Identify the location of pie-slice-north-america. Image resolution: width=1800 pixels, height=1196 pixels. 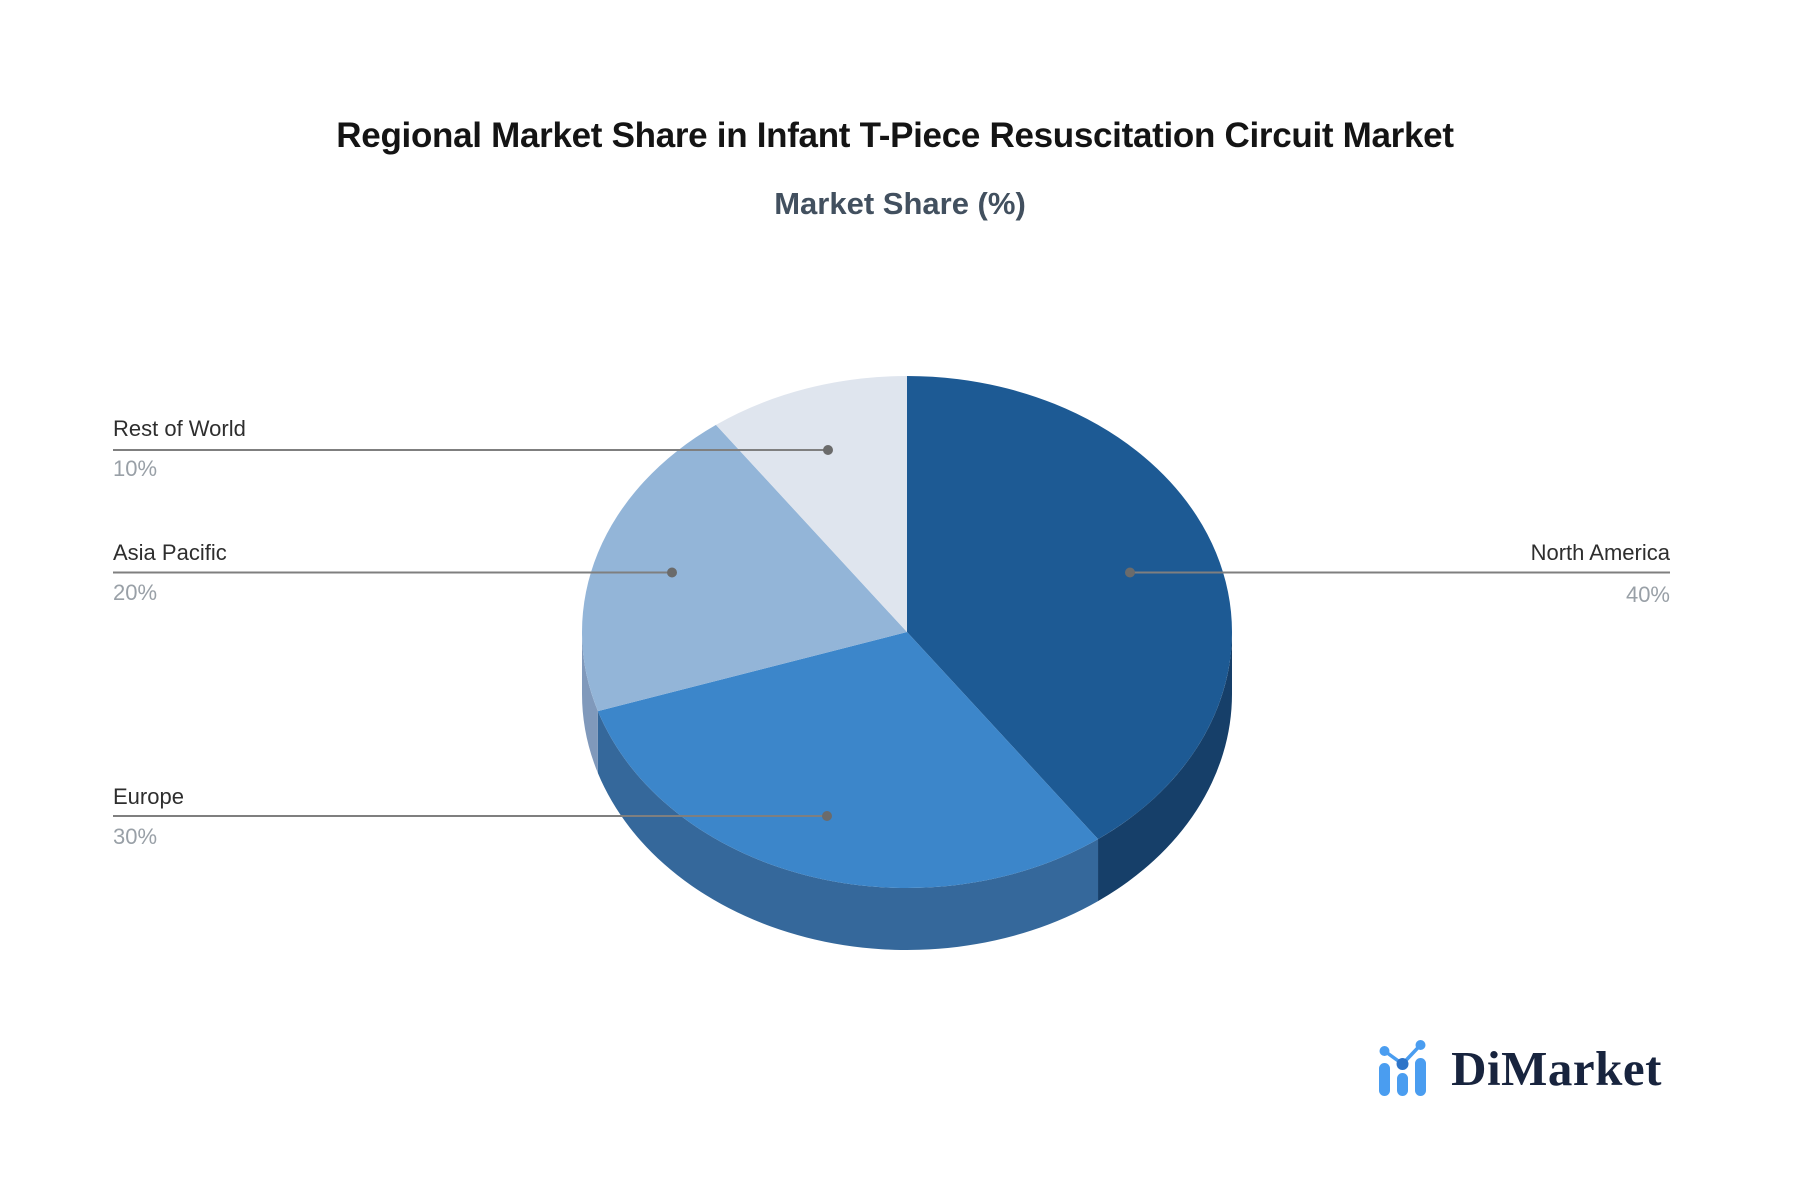
(1069, 608).